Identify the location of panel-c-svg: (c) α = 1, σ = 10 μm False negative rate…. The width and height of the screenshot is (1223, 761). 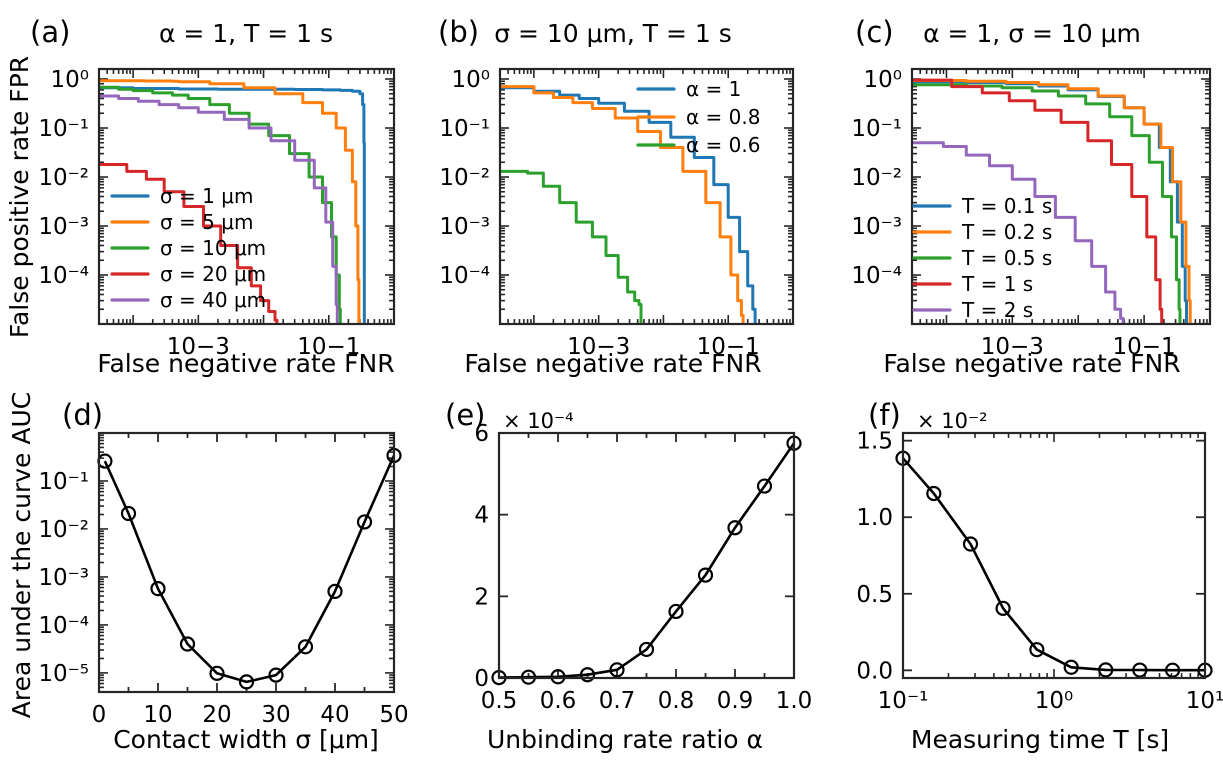
(1031, 196).